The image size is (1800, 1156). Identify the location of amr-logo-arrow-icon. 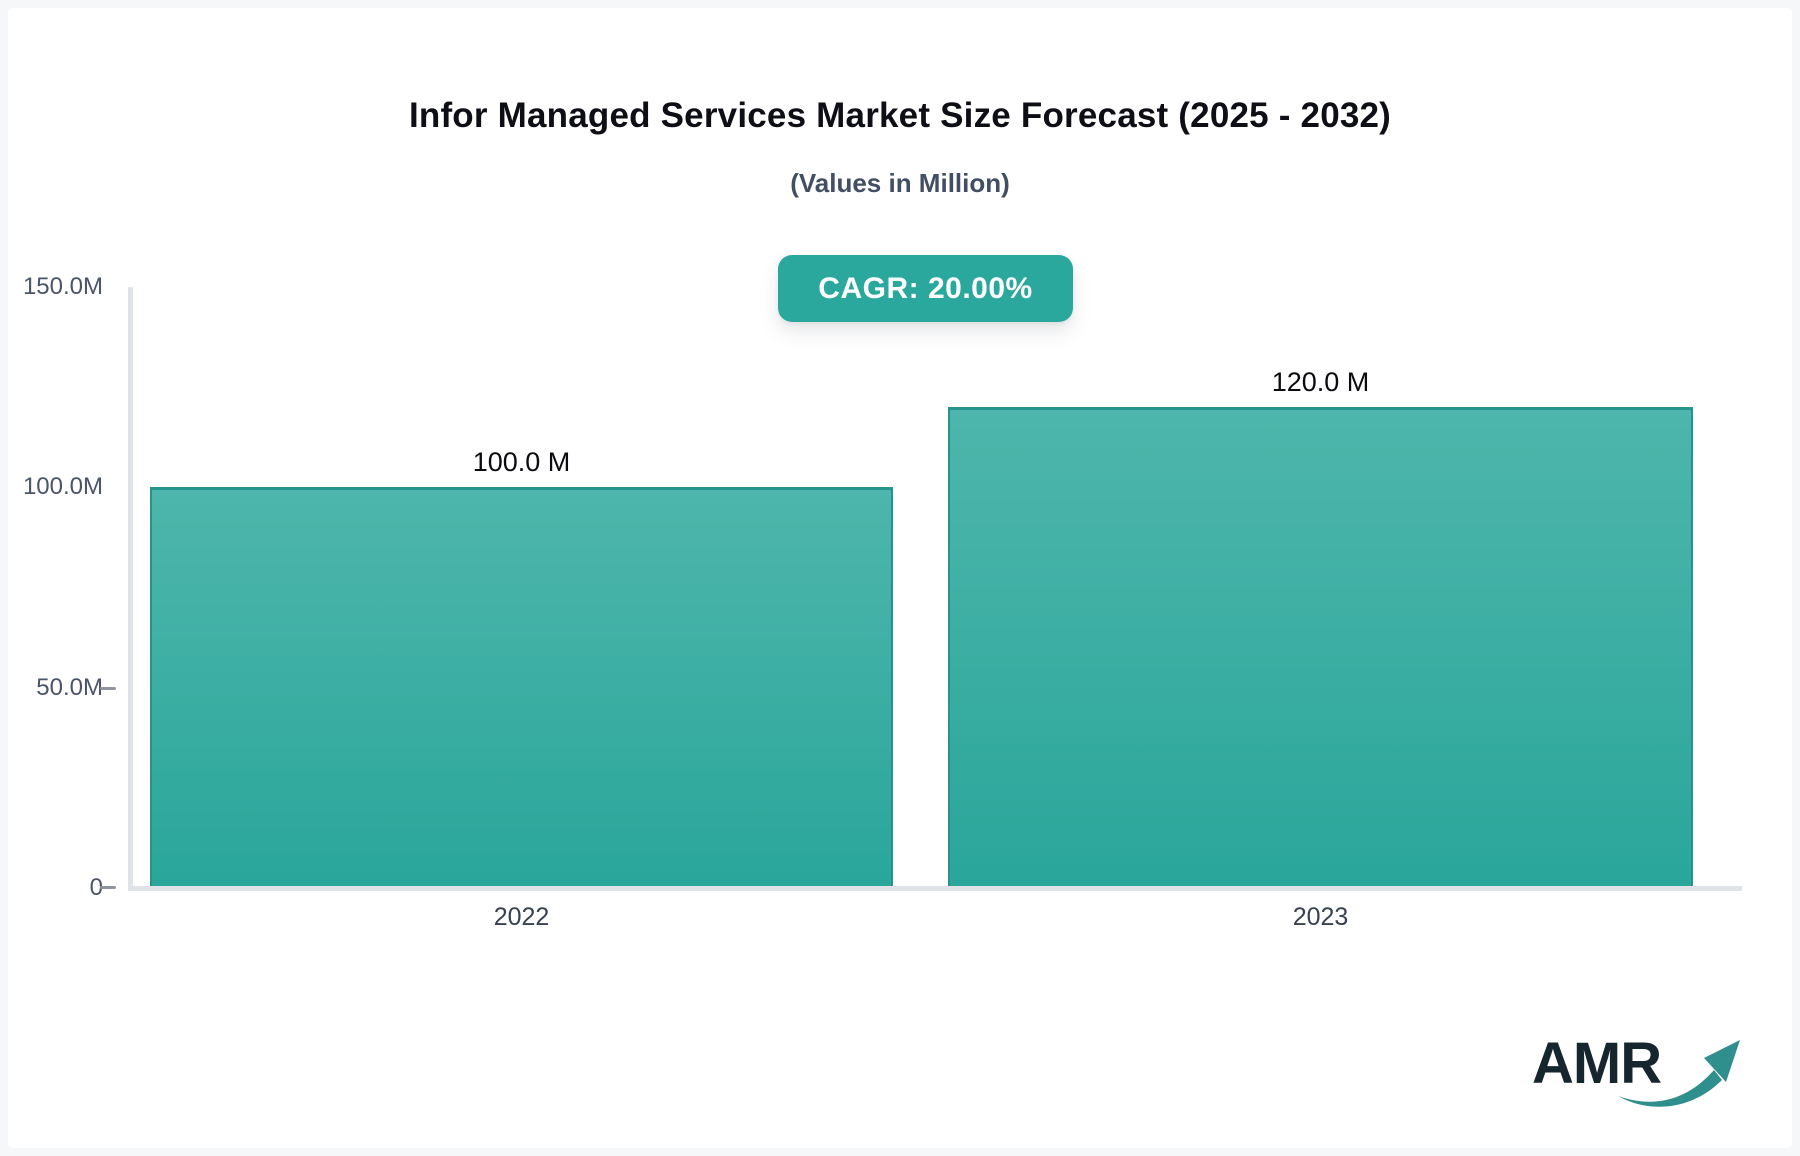
(1679, 1073).